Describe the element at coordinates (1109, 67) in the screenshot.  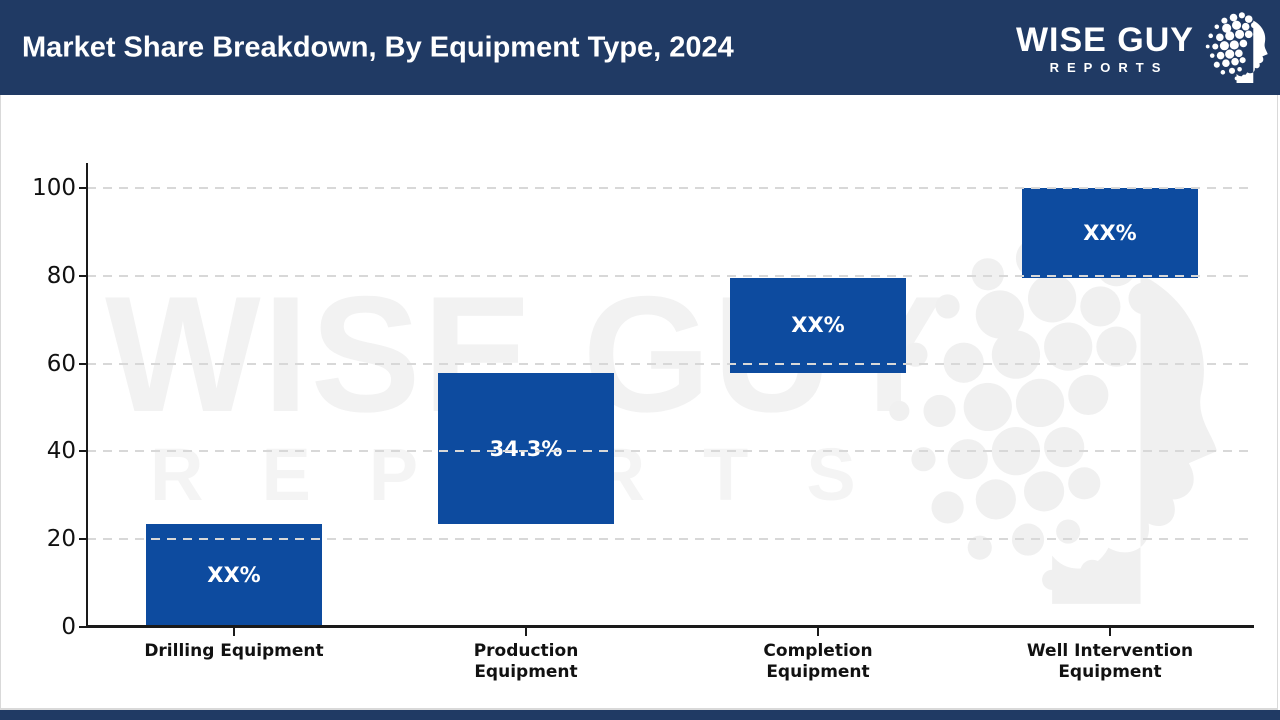
I see `logo-subtitle: REPORTS` at that location.